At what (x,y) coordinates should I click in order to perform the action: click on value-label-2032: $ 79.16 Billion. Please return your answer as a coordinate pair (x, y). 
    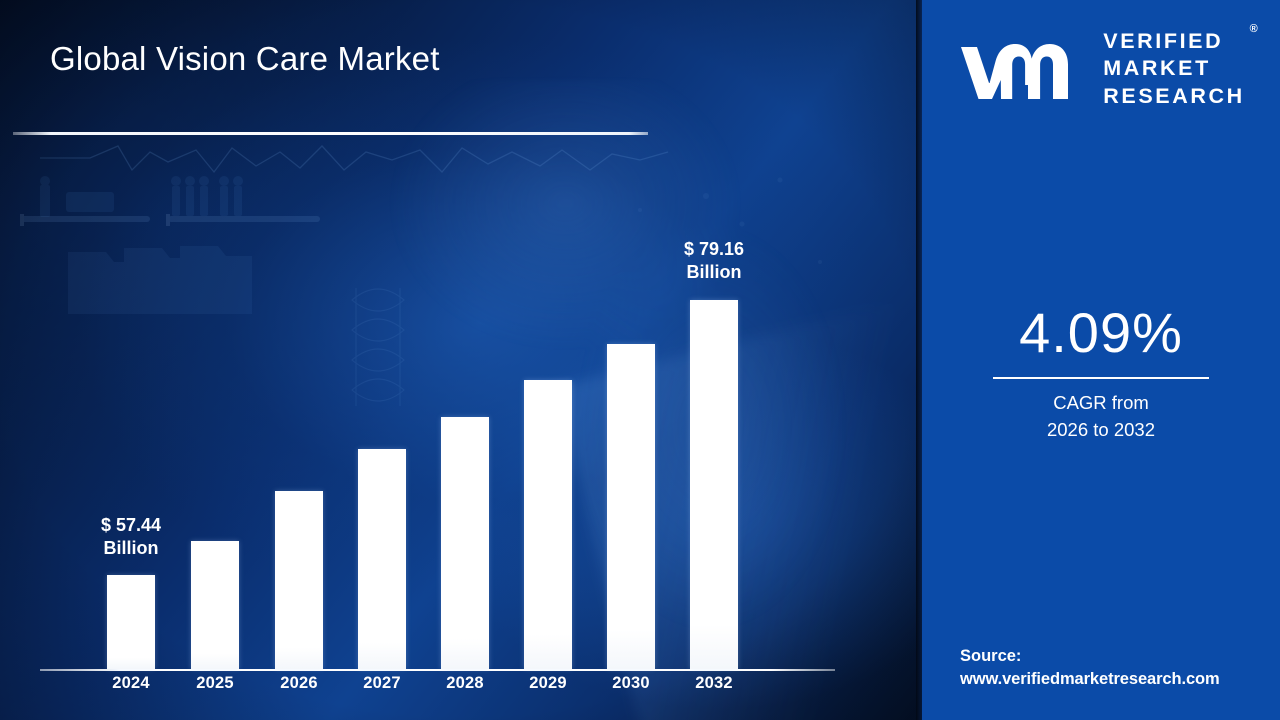
    Looking at the image, I should click on (714, 260).